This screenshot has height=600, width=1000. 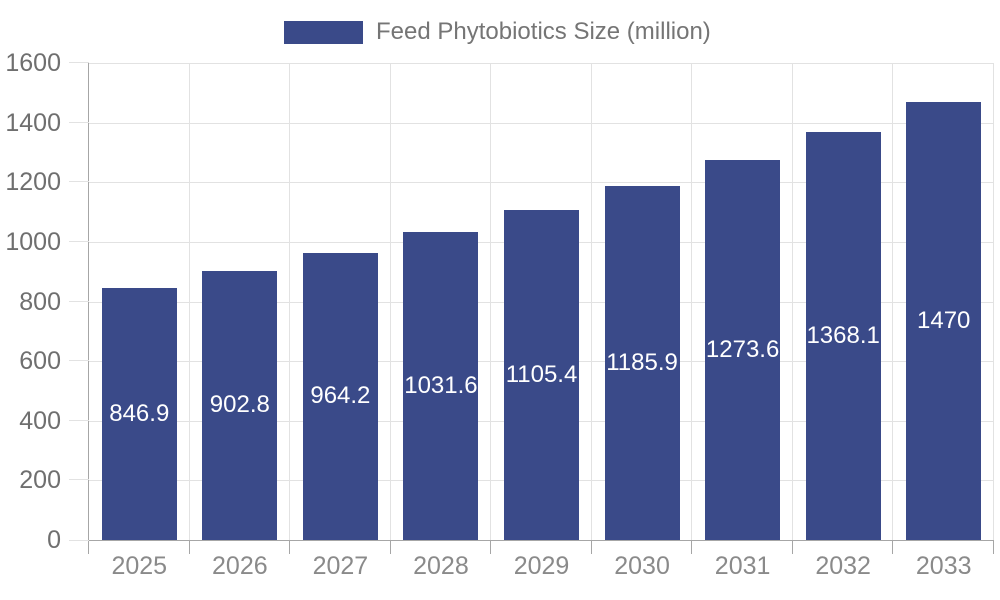 I want to click on bar: 1273.6, so click(x=743, y=350).